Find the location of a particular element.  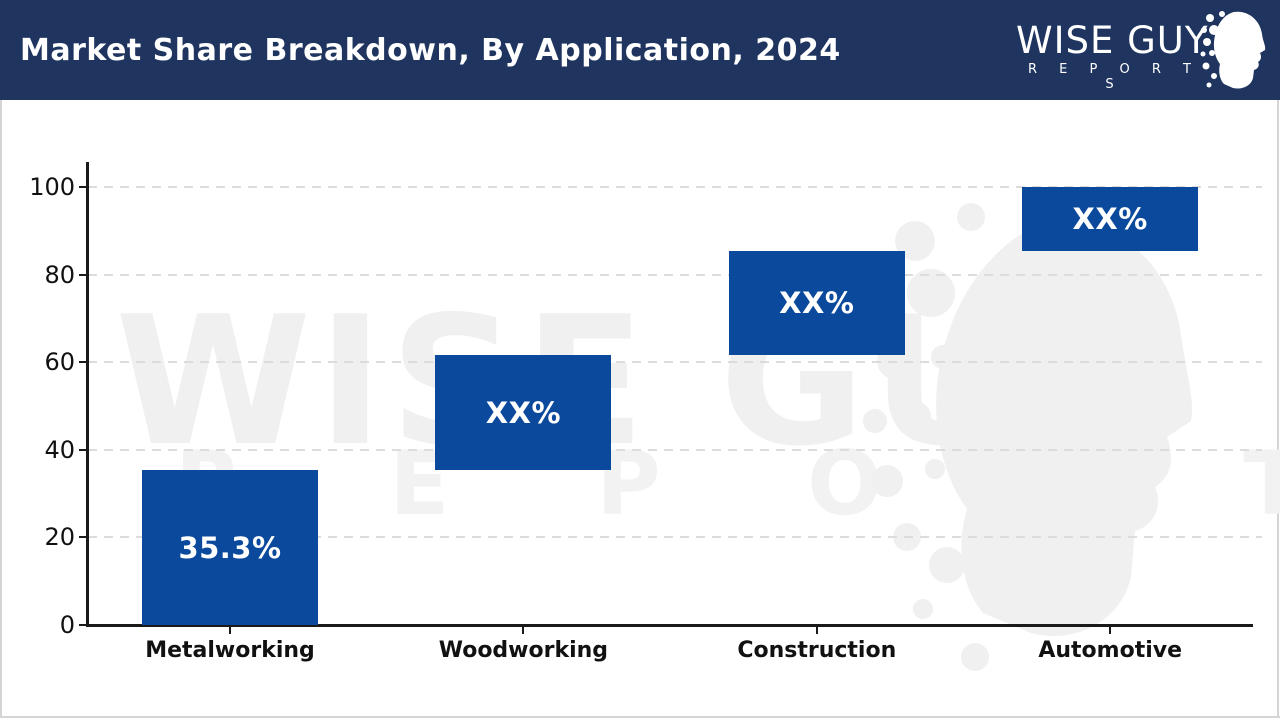

x-axis-spine is located at coordinates (669, 625).